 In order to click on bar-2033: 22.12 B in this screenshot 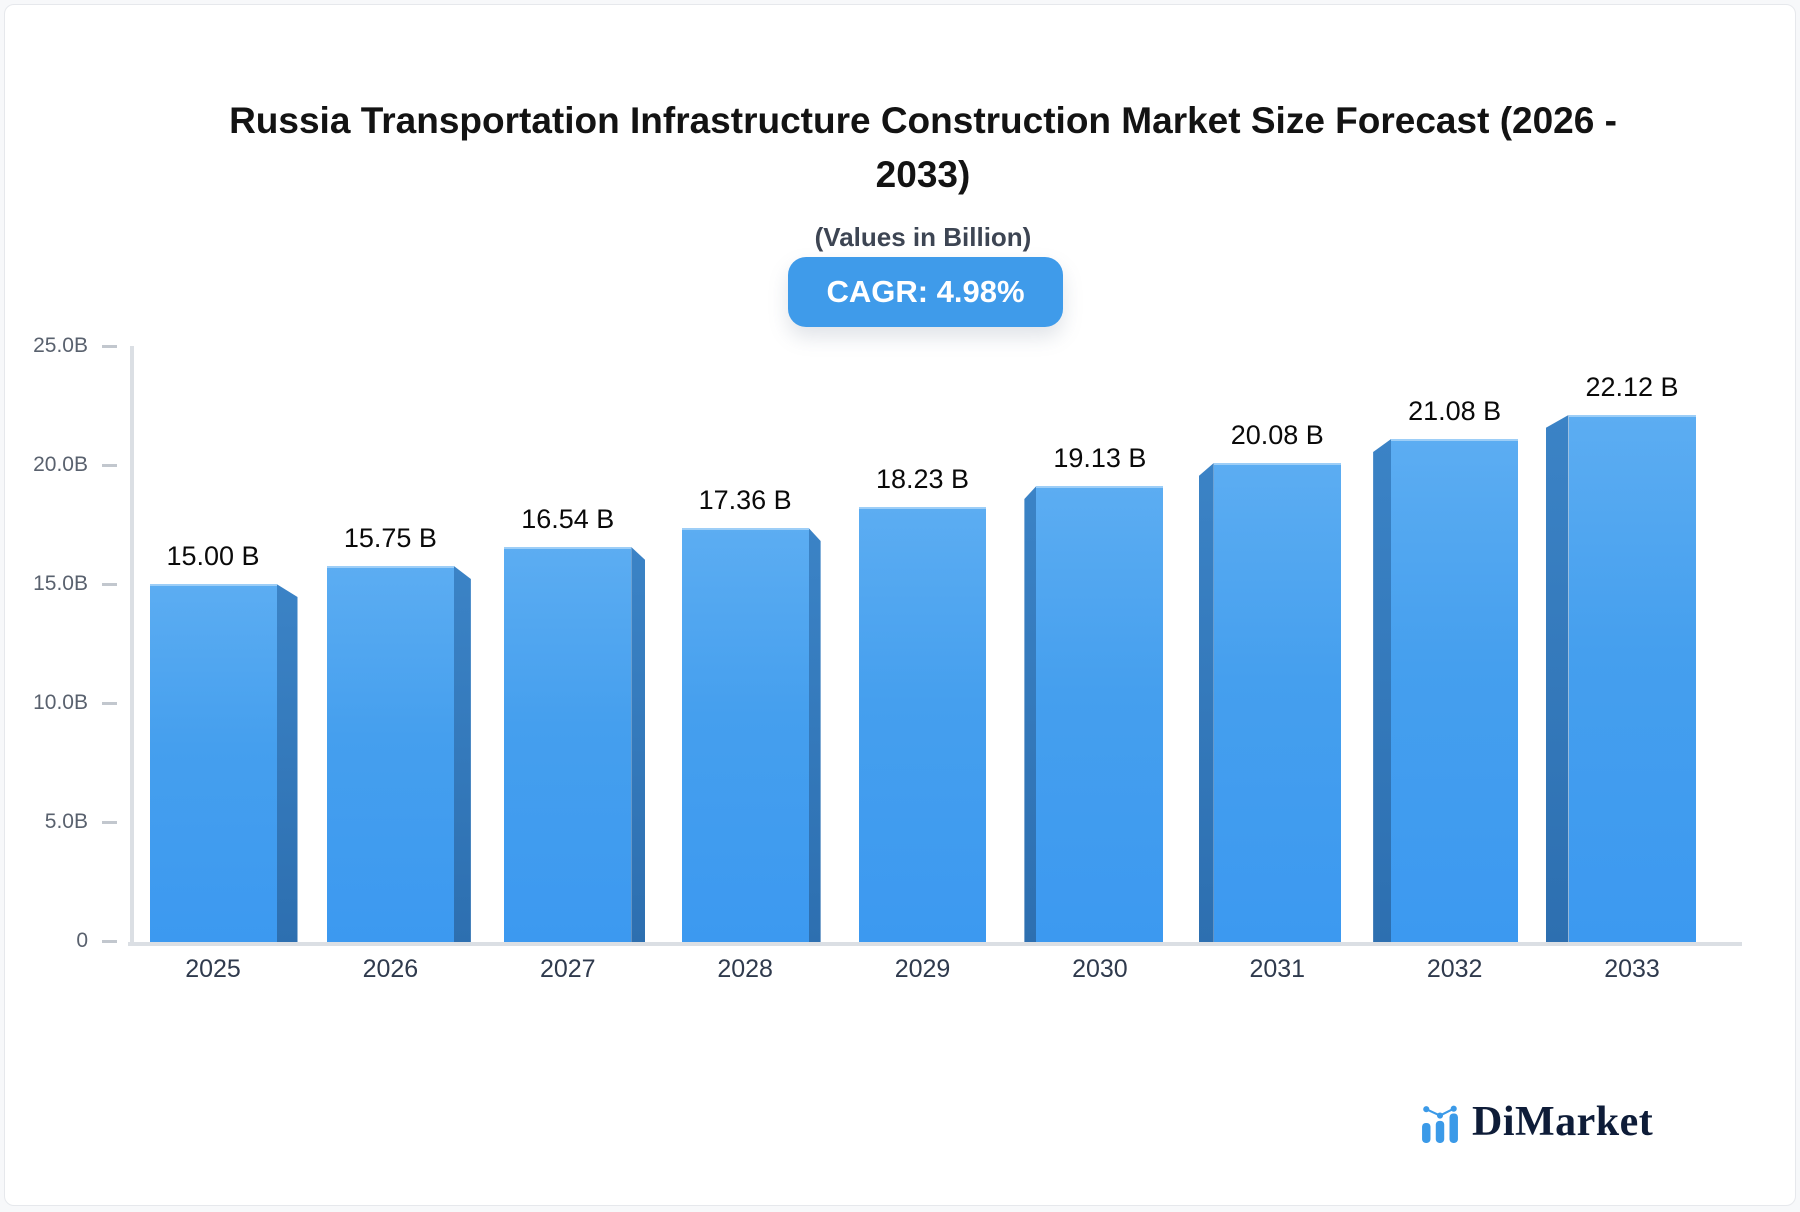, I will do `click(1620, 657)`.